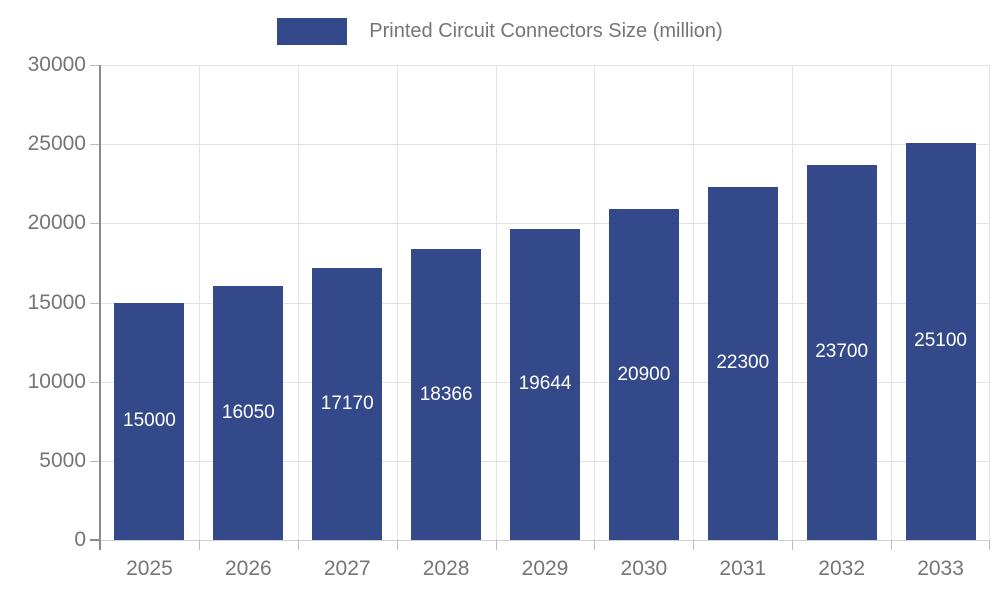  I want to click on bar-value-label: 17170, so click(347, 404).